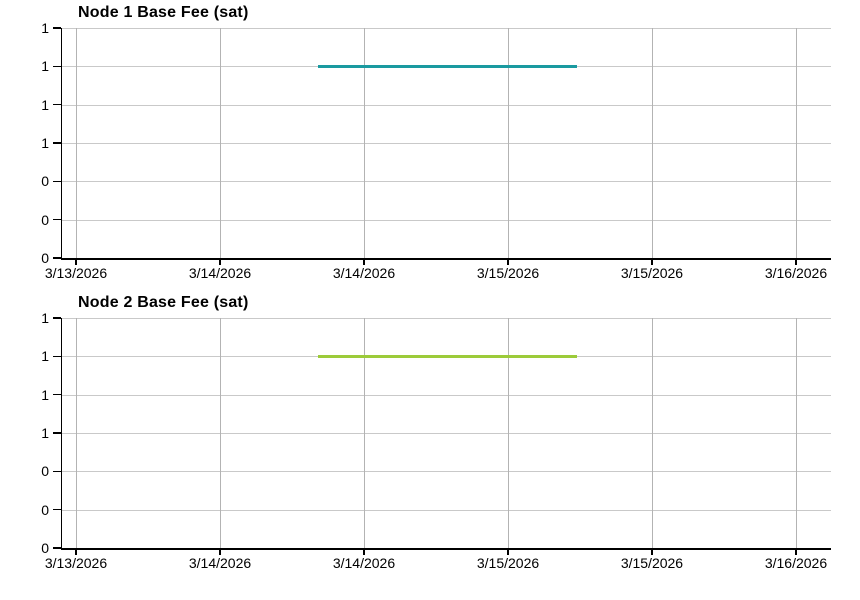  Describe the element at coordinates (163, 12) in the screenshot. I see `chart-title: Node 1 Base Fee (sat)` at that location.